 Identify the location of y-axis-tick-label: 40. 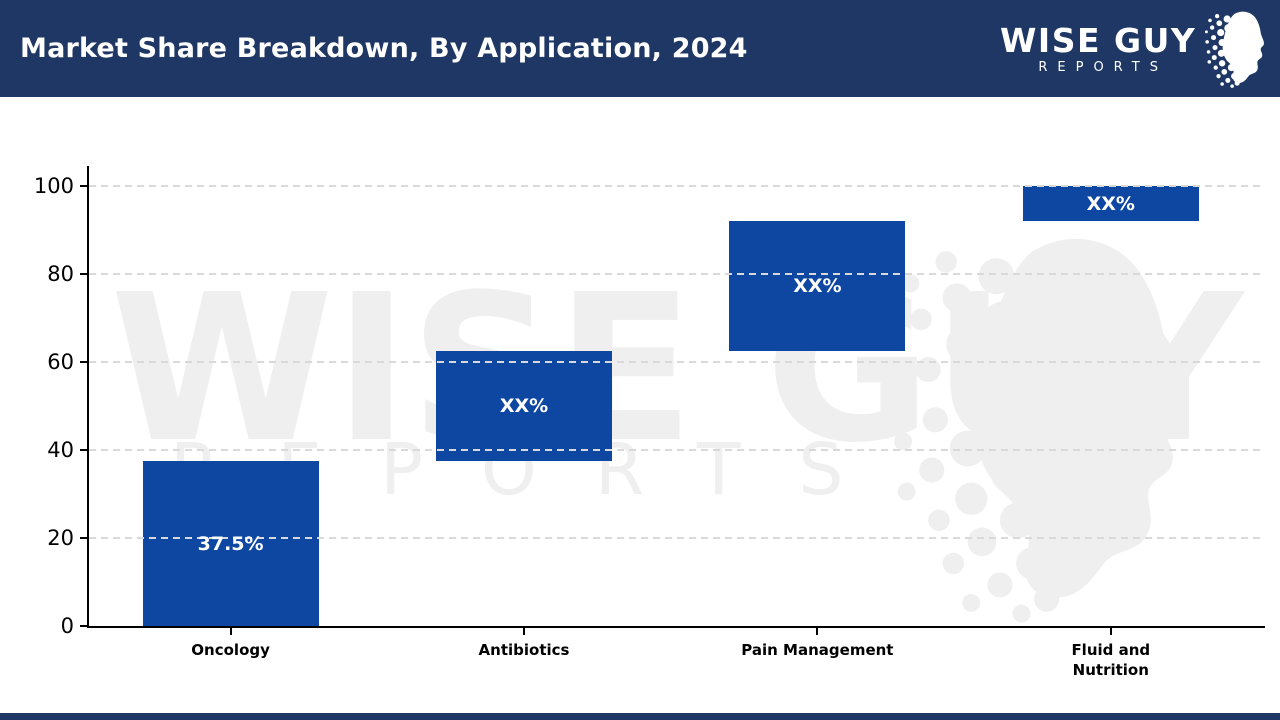
(60, 450).